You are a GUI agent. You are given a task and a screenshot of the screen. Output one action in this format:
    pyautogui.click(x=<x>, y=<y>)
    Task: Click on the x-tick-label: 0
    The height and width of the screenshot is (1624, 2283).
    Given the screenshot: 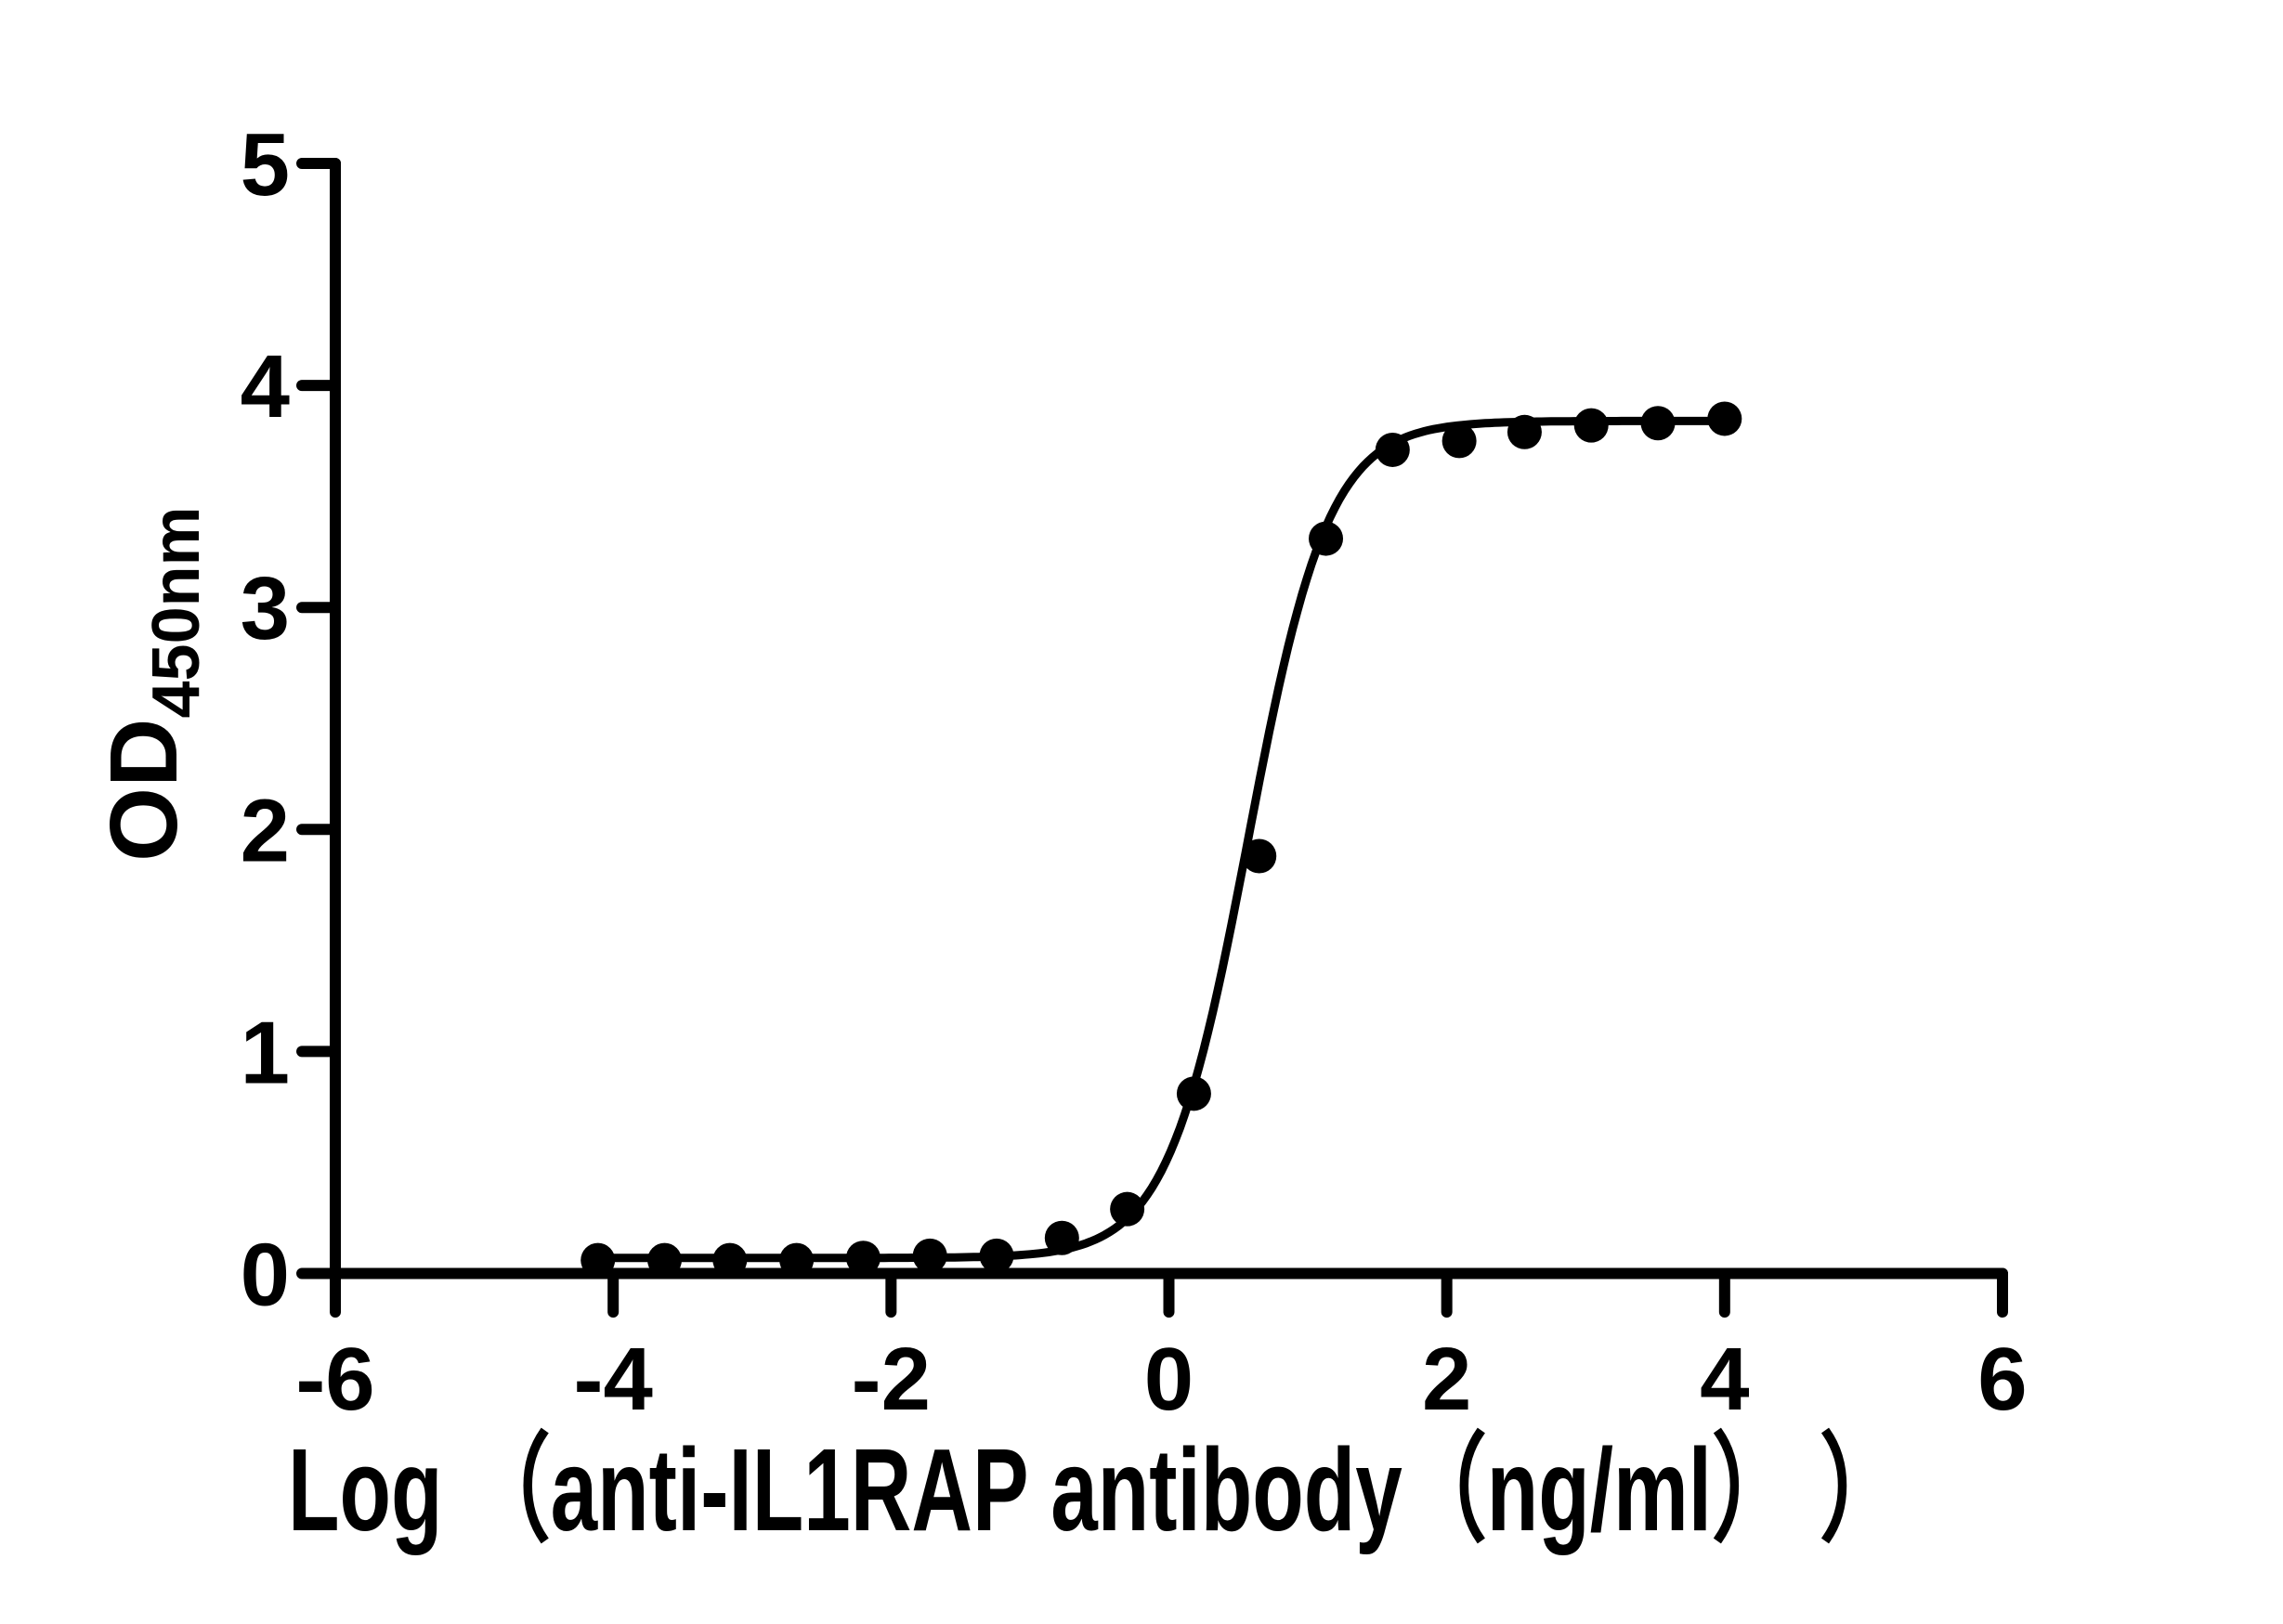 What is the action you would take?
    pyautogui.click(x=1169, y=1379)
    